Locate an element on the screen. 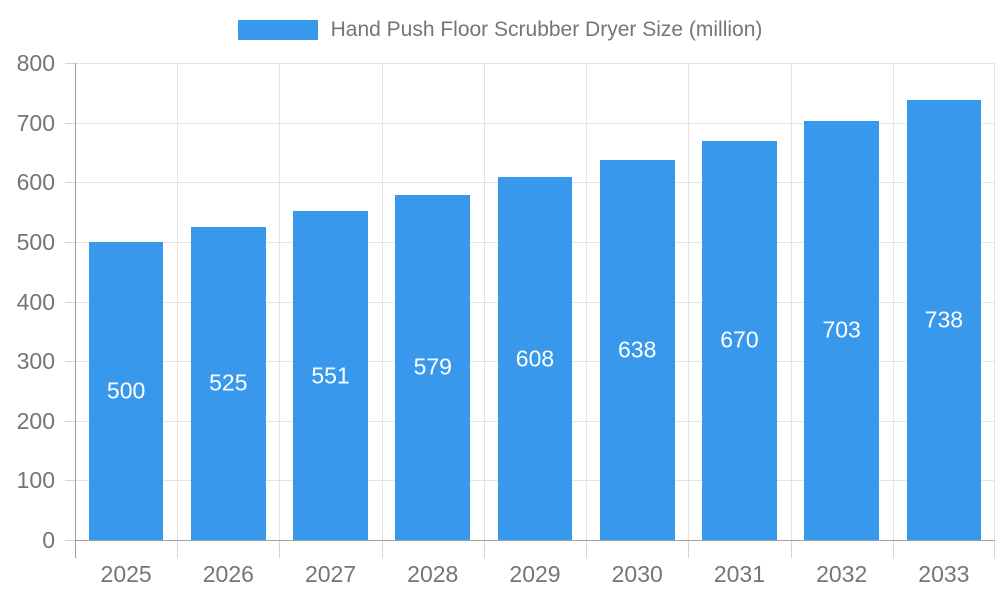  bar-2031: 670 is located at coordinates (739, 340).